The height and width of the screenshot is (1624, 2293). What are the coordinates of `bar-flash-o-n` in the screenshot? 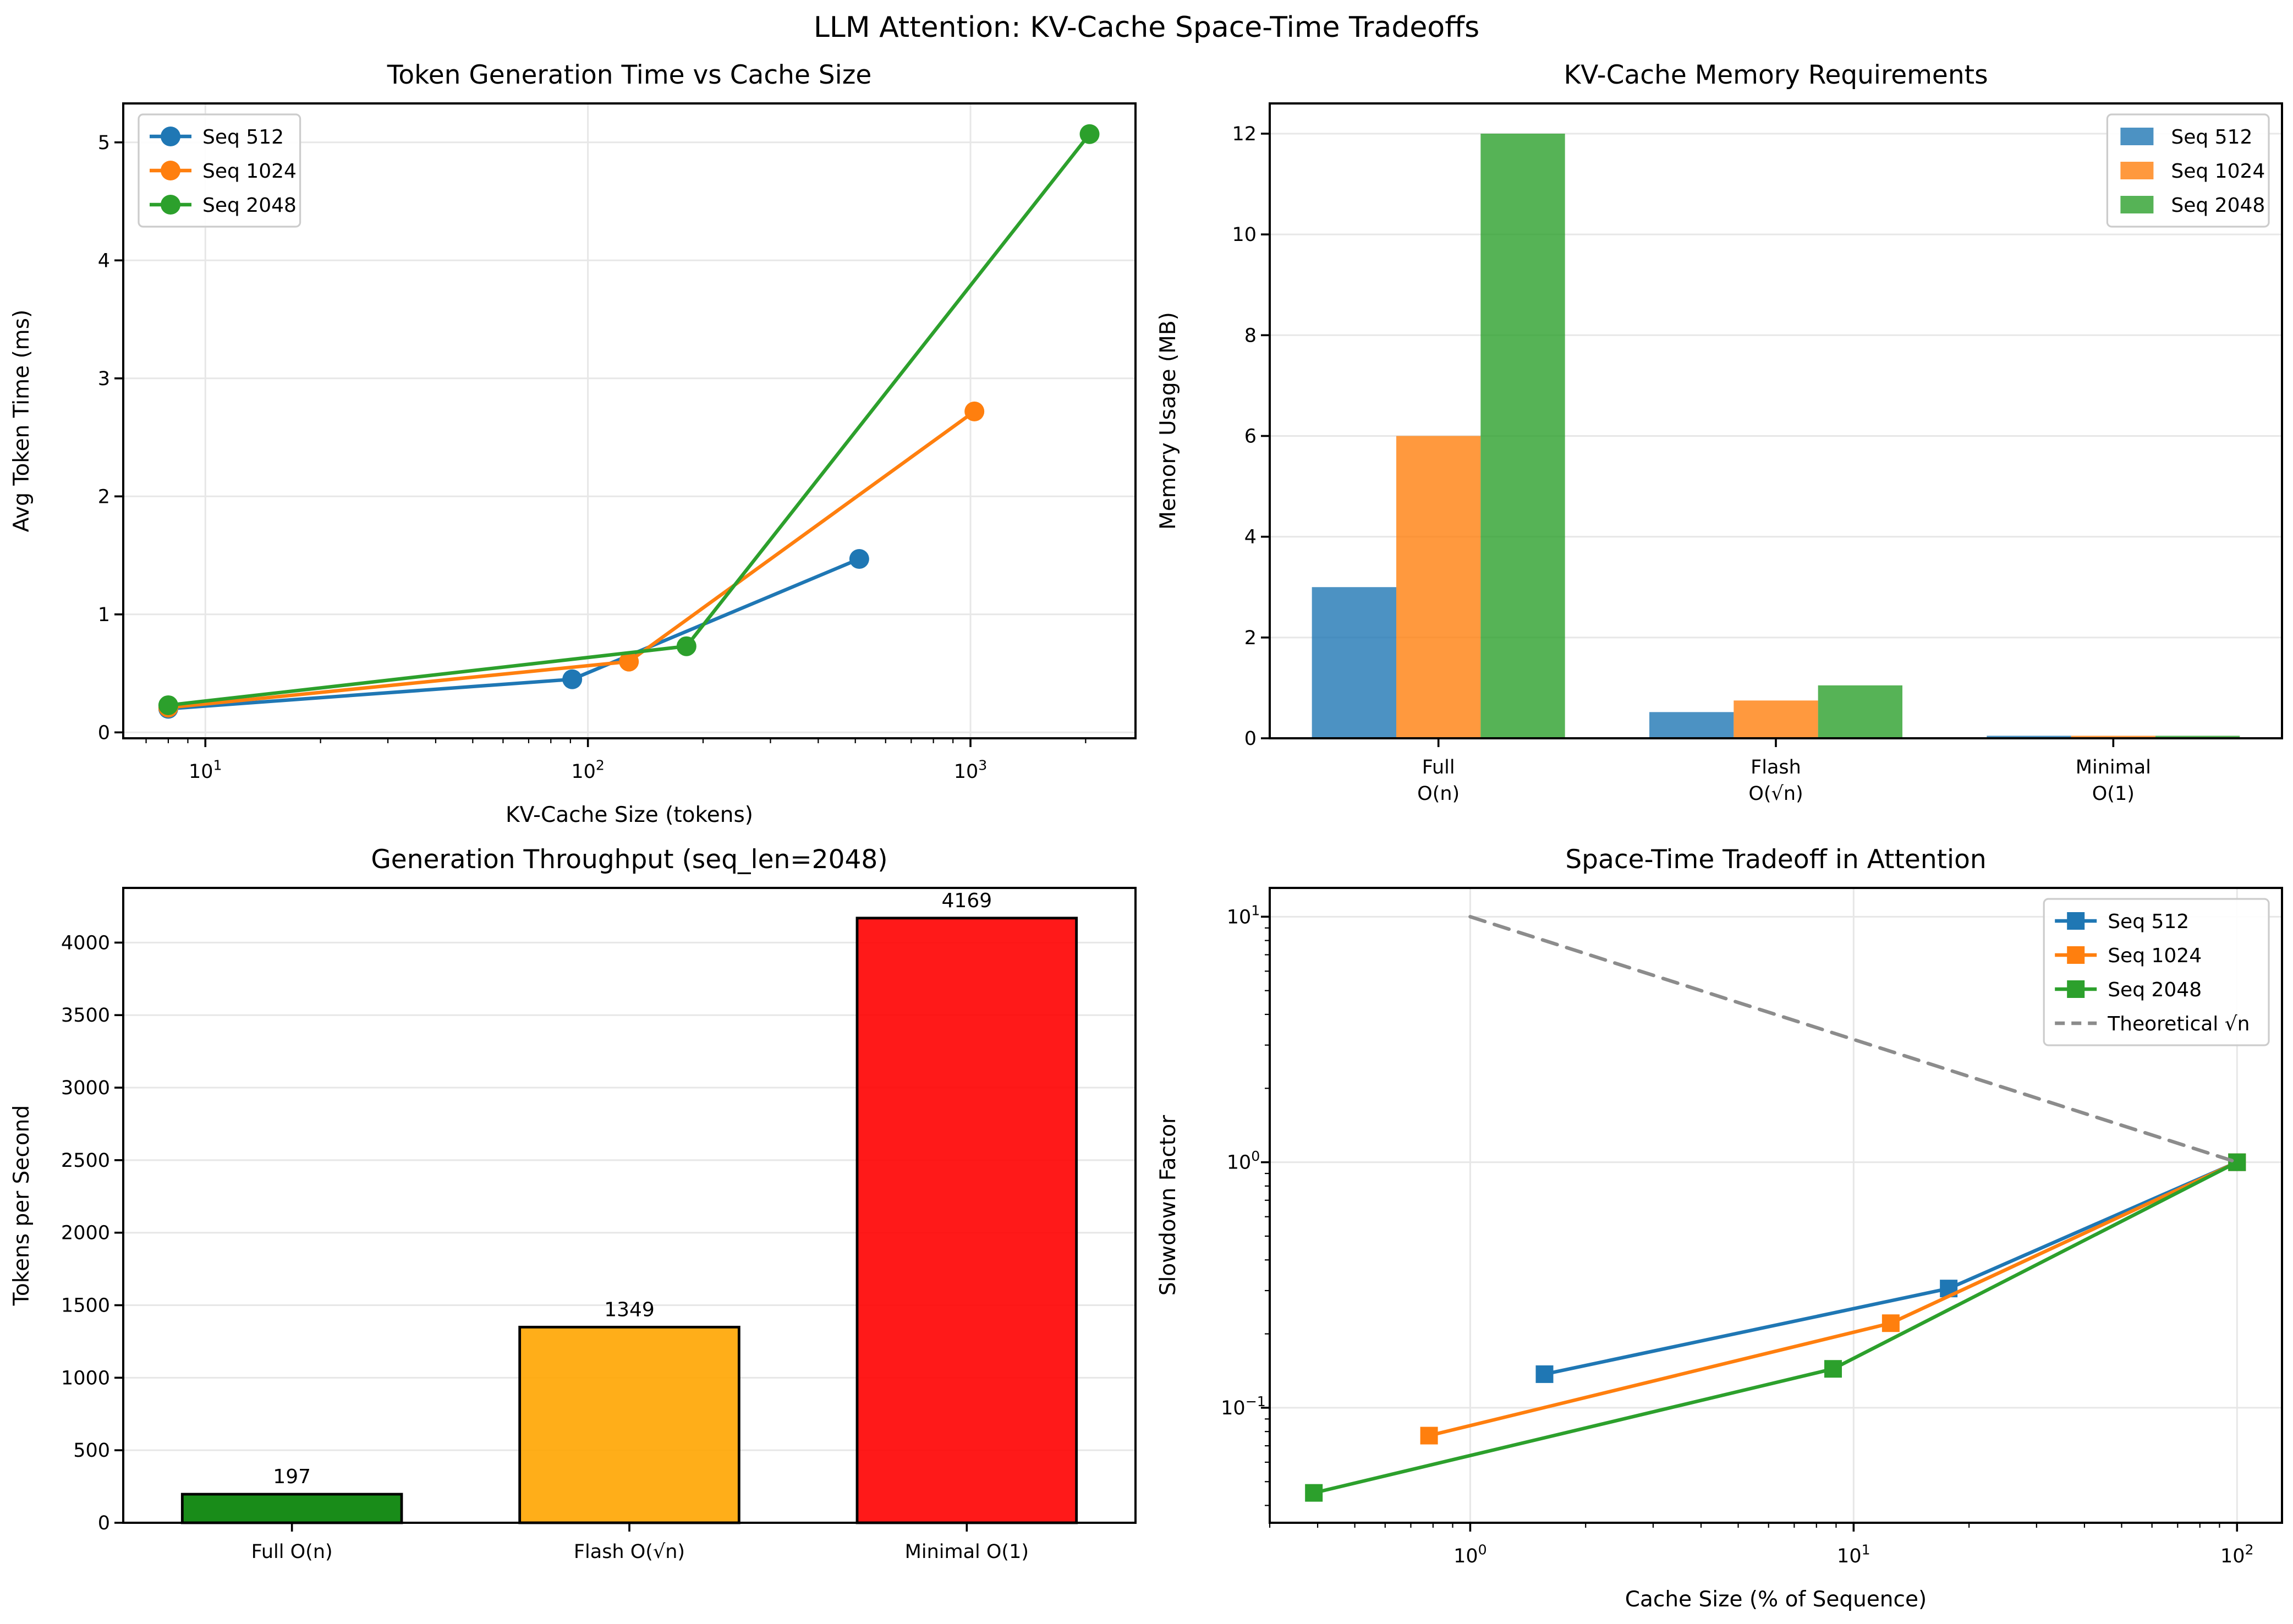 It's located at (629, 1424).